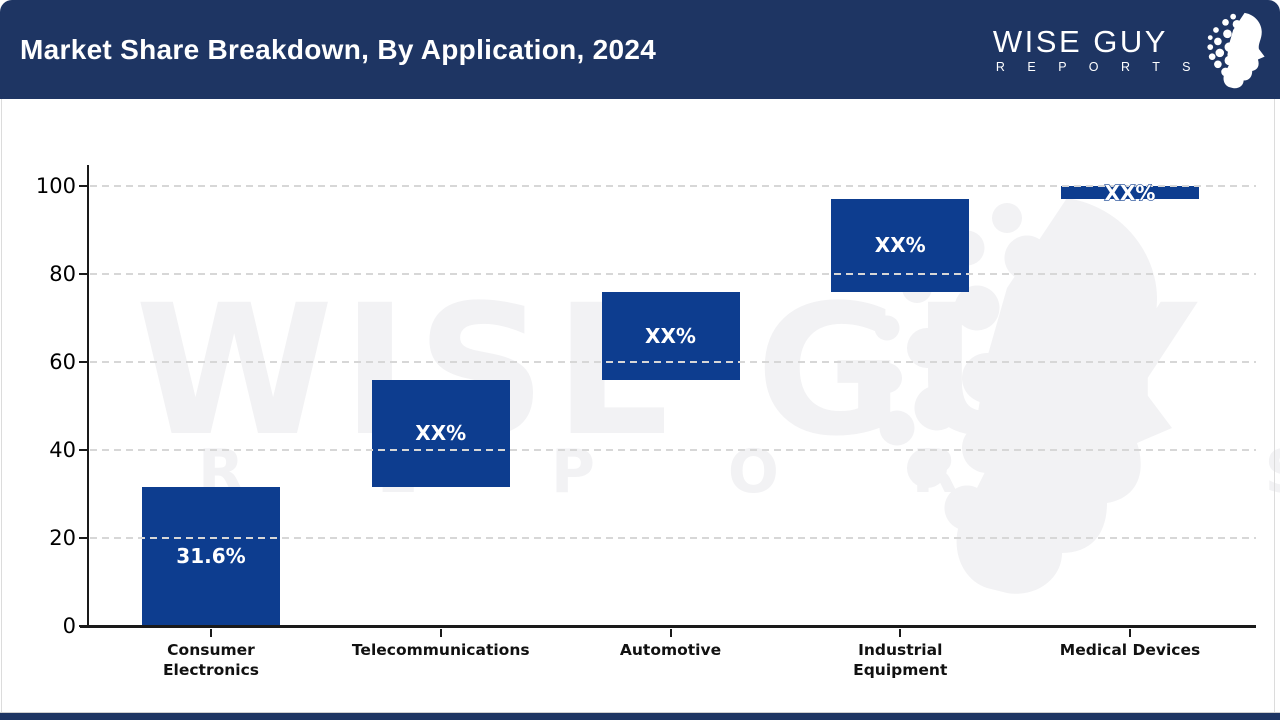 This screenshot has width=1280, height=720. I want to click on x-axis-line, so click(668, 626).